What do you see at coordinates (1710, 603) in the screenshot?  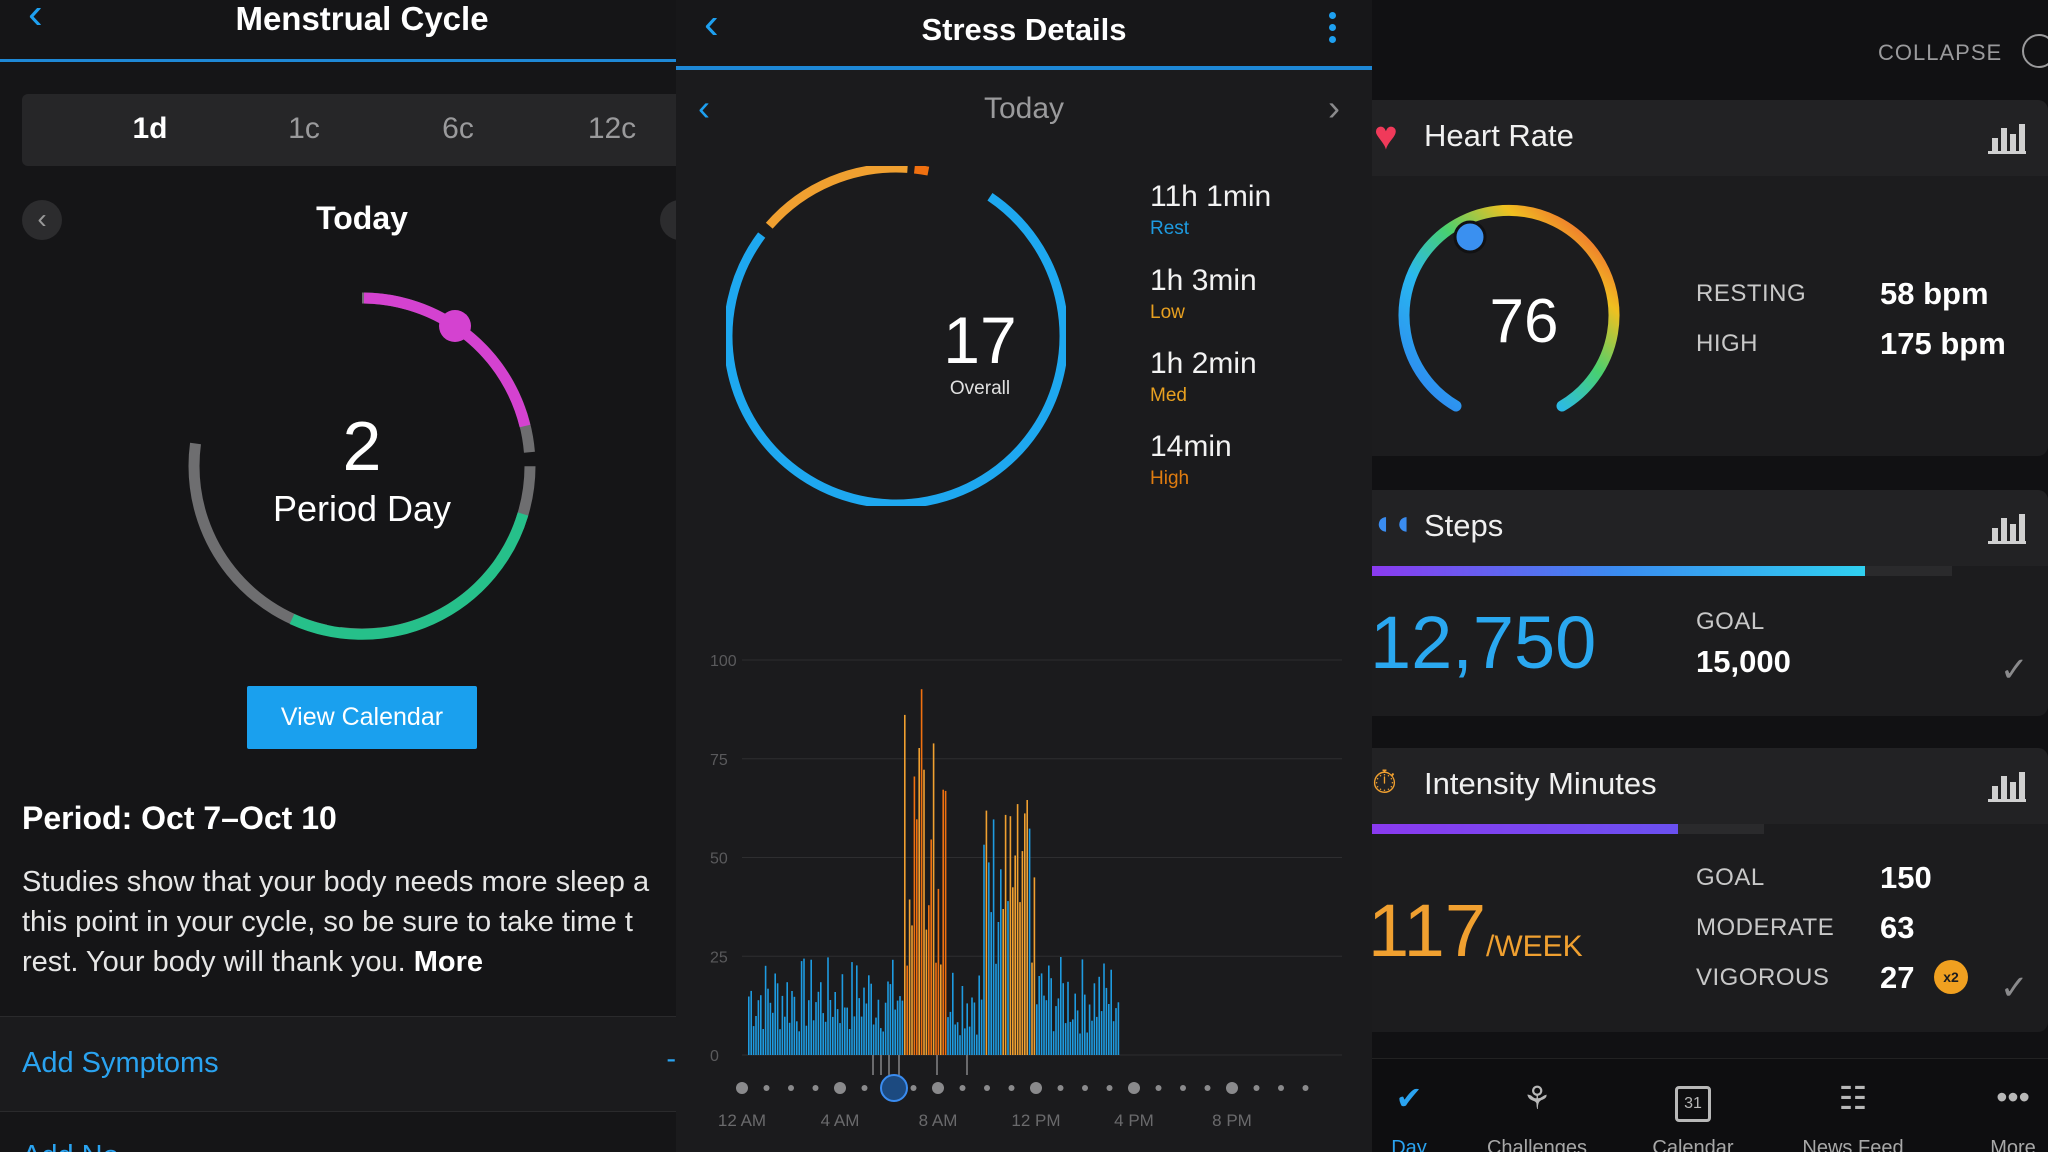 I see `steps-card: ◖◖ Steps 12,750 GOAL 15,000 ✓` at bounding box center [1710, 603].